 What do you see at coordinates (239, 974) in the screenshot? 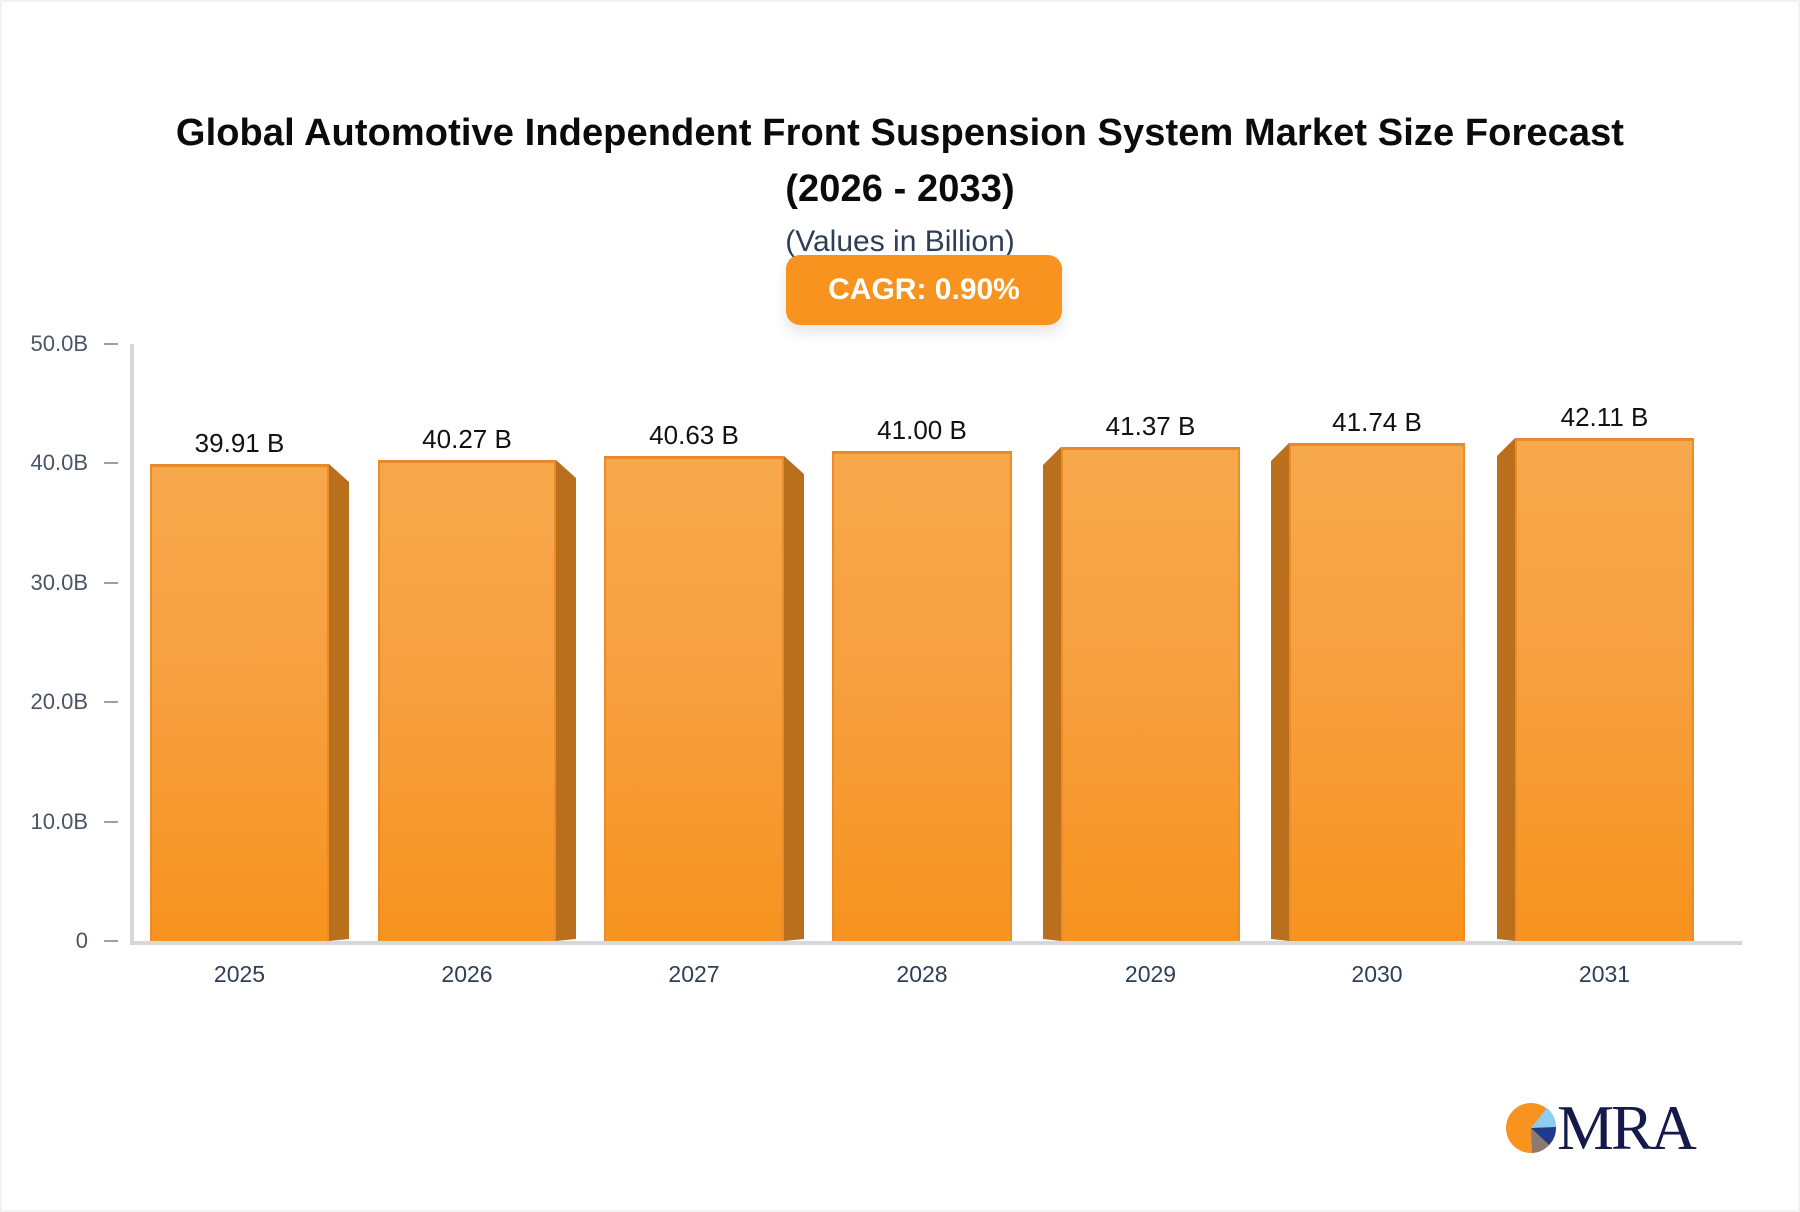
I see `x-tick-label: 2025` at bounding box center [239, 974].